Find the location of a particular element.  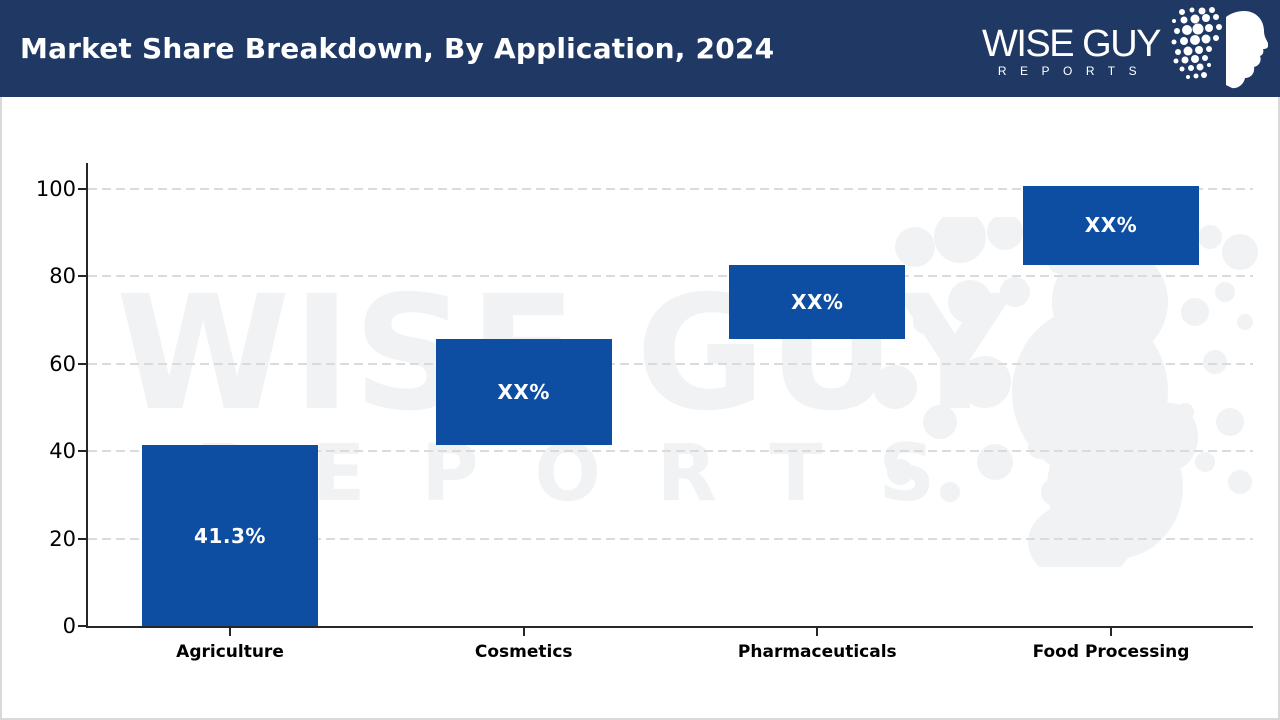

x-axis-label: Food Processing is located at coordinates (1111, 652).